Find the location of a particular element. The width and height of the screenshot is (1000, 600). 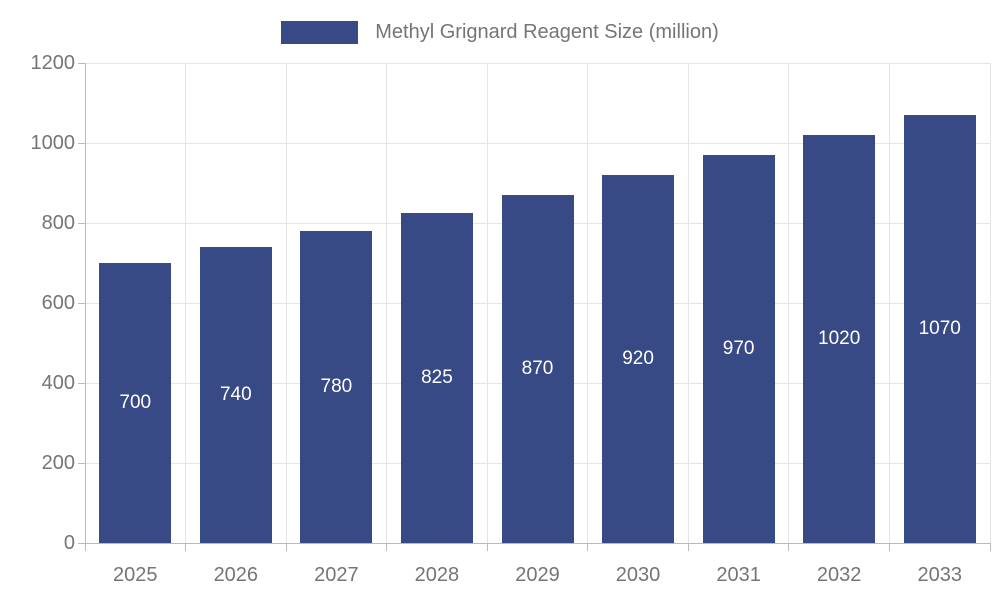

bar-2025 is located at coordinates (135, 403).